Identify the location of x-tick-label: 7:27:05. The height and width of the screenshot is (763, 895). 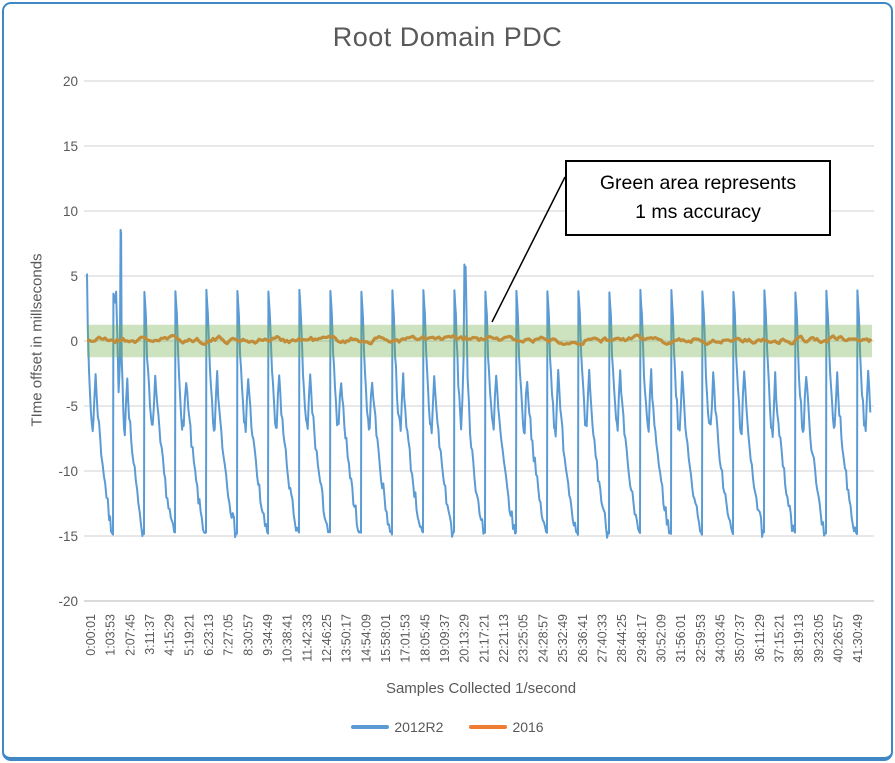
(229, 635).